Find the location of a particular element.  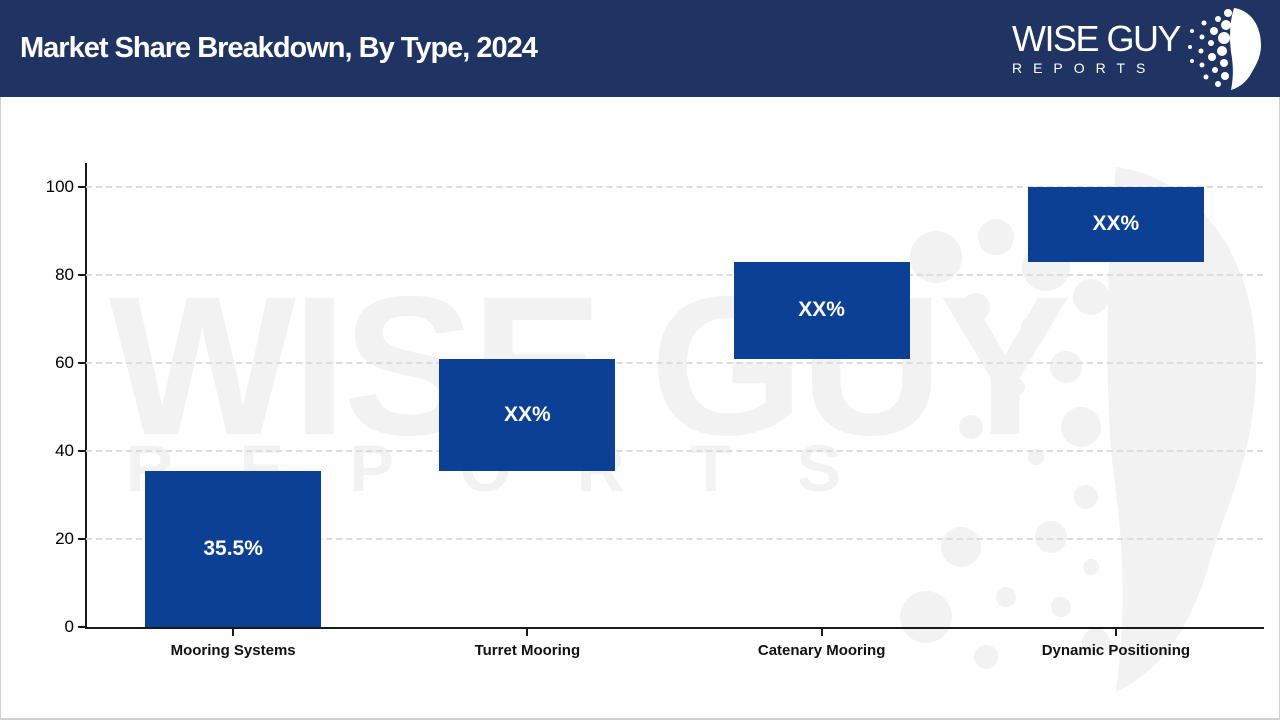

bar-segment: 35.5% is located at coordinates (233, 548).